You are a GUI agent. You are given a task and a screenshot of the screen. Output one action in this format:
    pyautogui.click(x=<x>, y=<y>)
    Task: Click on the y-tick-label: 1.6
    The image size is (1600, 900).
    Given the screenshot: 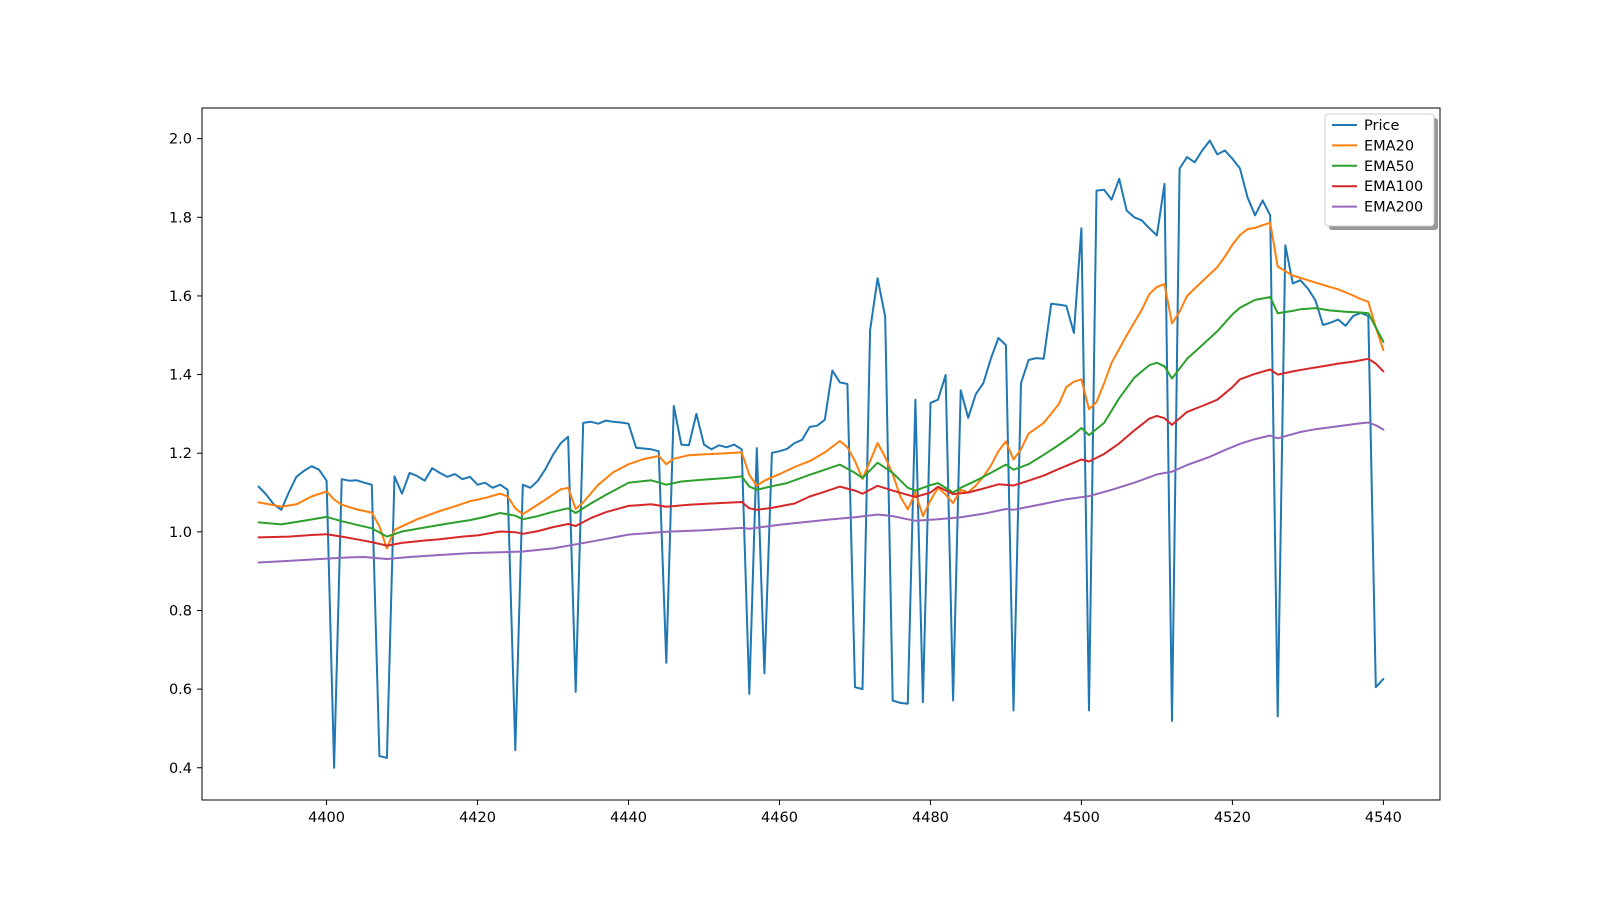 What is the action you would take?
    pyautogui.click(x=180, y=297)
    